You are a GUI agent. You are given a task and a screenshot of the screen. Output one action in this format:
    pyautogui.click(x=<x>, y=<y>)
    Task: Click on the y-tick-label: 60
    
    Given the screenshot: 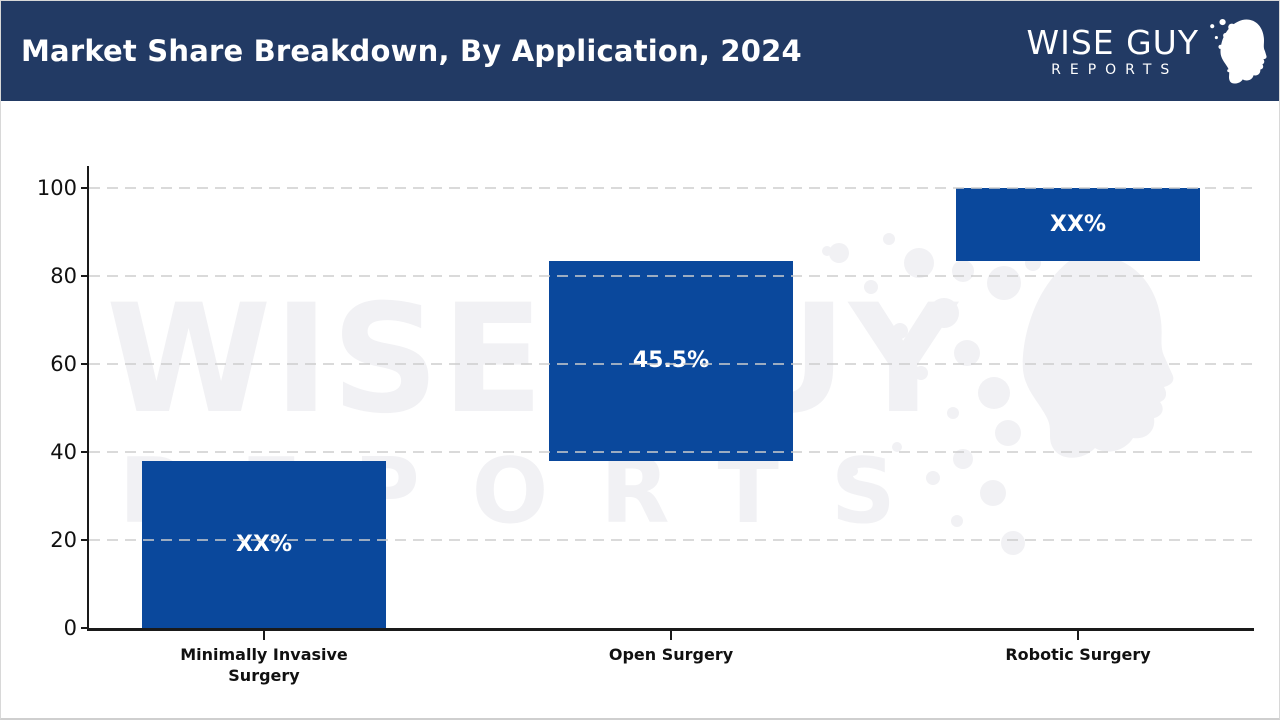 What is the action you would take?
    pyautogui.click(x=63, y=364)
    